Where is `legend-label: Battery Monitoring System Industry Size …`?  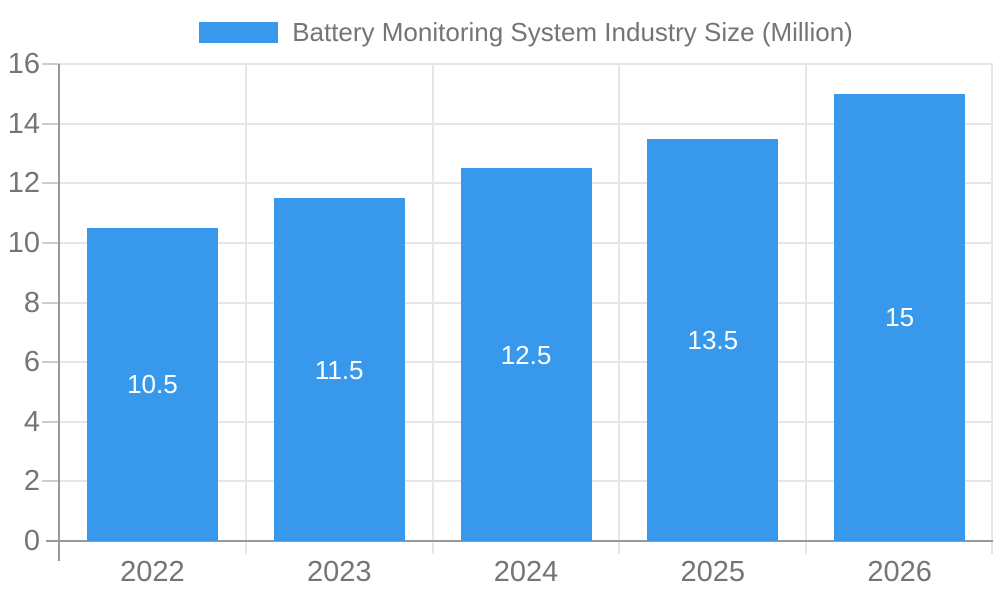
legend-label: Battery Monitoring System Industry Size … is located at coordinates (572, 32).